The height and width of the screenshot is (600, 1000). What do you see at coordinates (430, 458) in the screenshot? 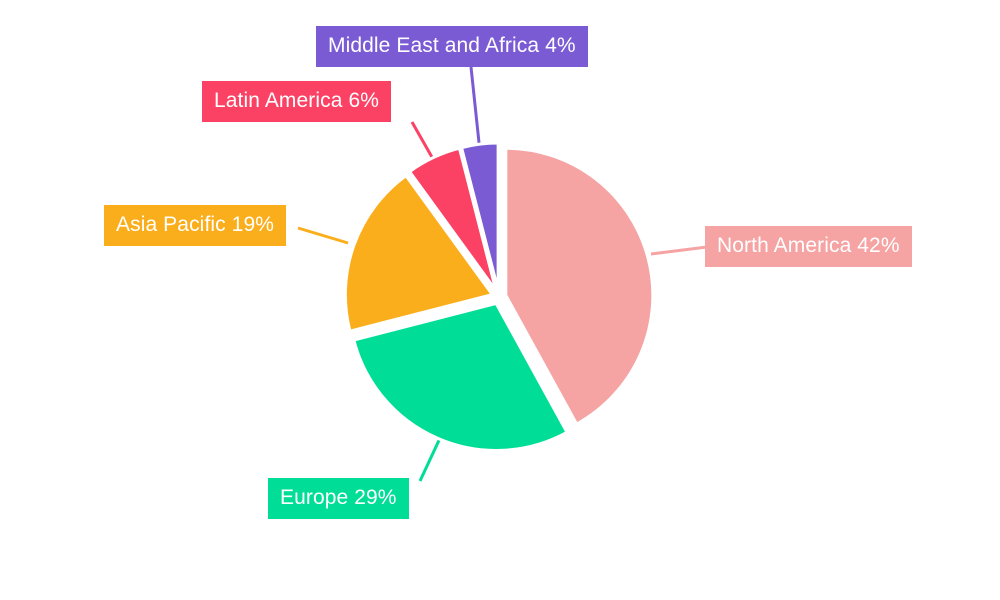
I see `leader-line-europe` at bounding box center [430, 458].